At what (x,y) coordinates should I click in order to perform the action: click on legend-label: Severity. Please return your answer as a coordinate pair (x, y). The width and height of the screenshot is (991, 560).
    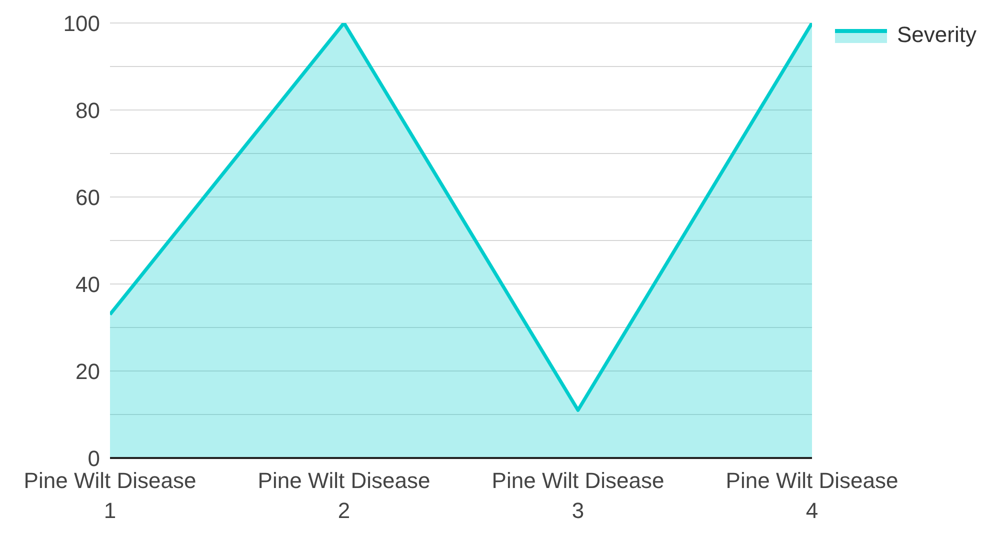
    Looking at the image, I should click on (936, 35).